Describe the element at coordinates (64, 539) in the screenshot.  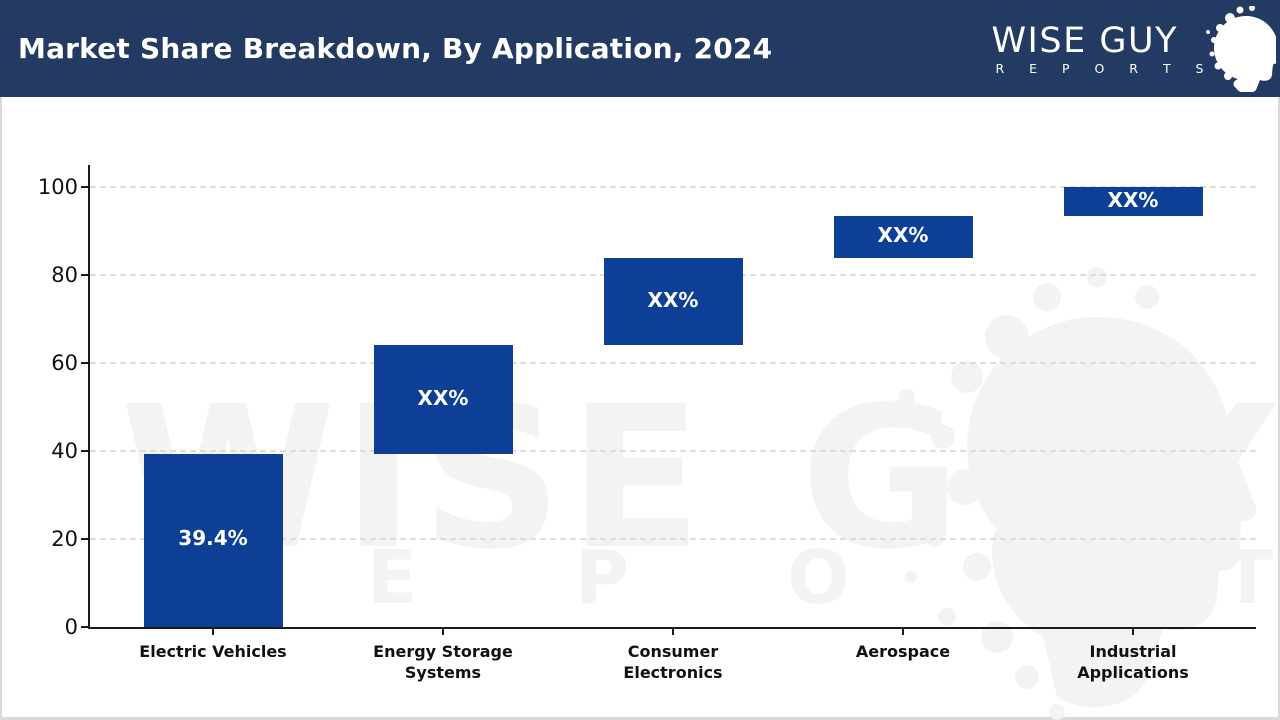
I see `y-tick-label: 20` at that location.